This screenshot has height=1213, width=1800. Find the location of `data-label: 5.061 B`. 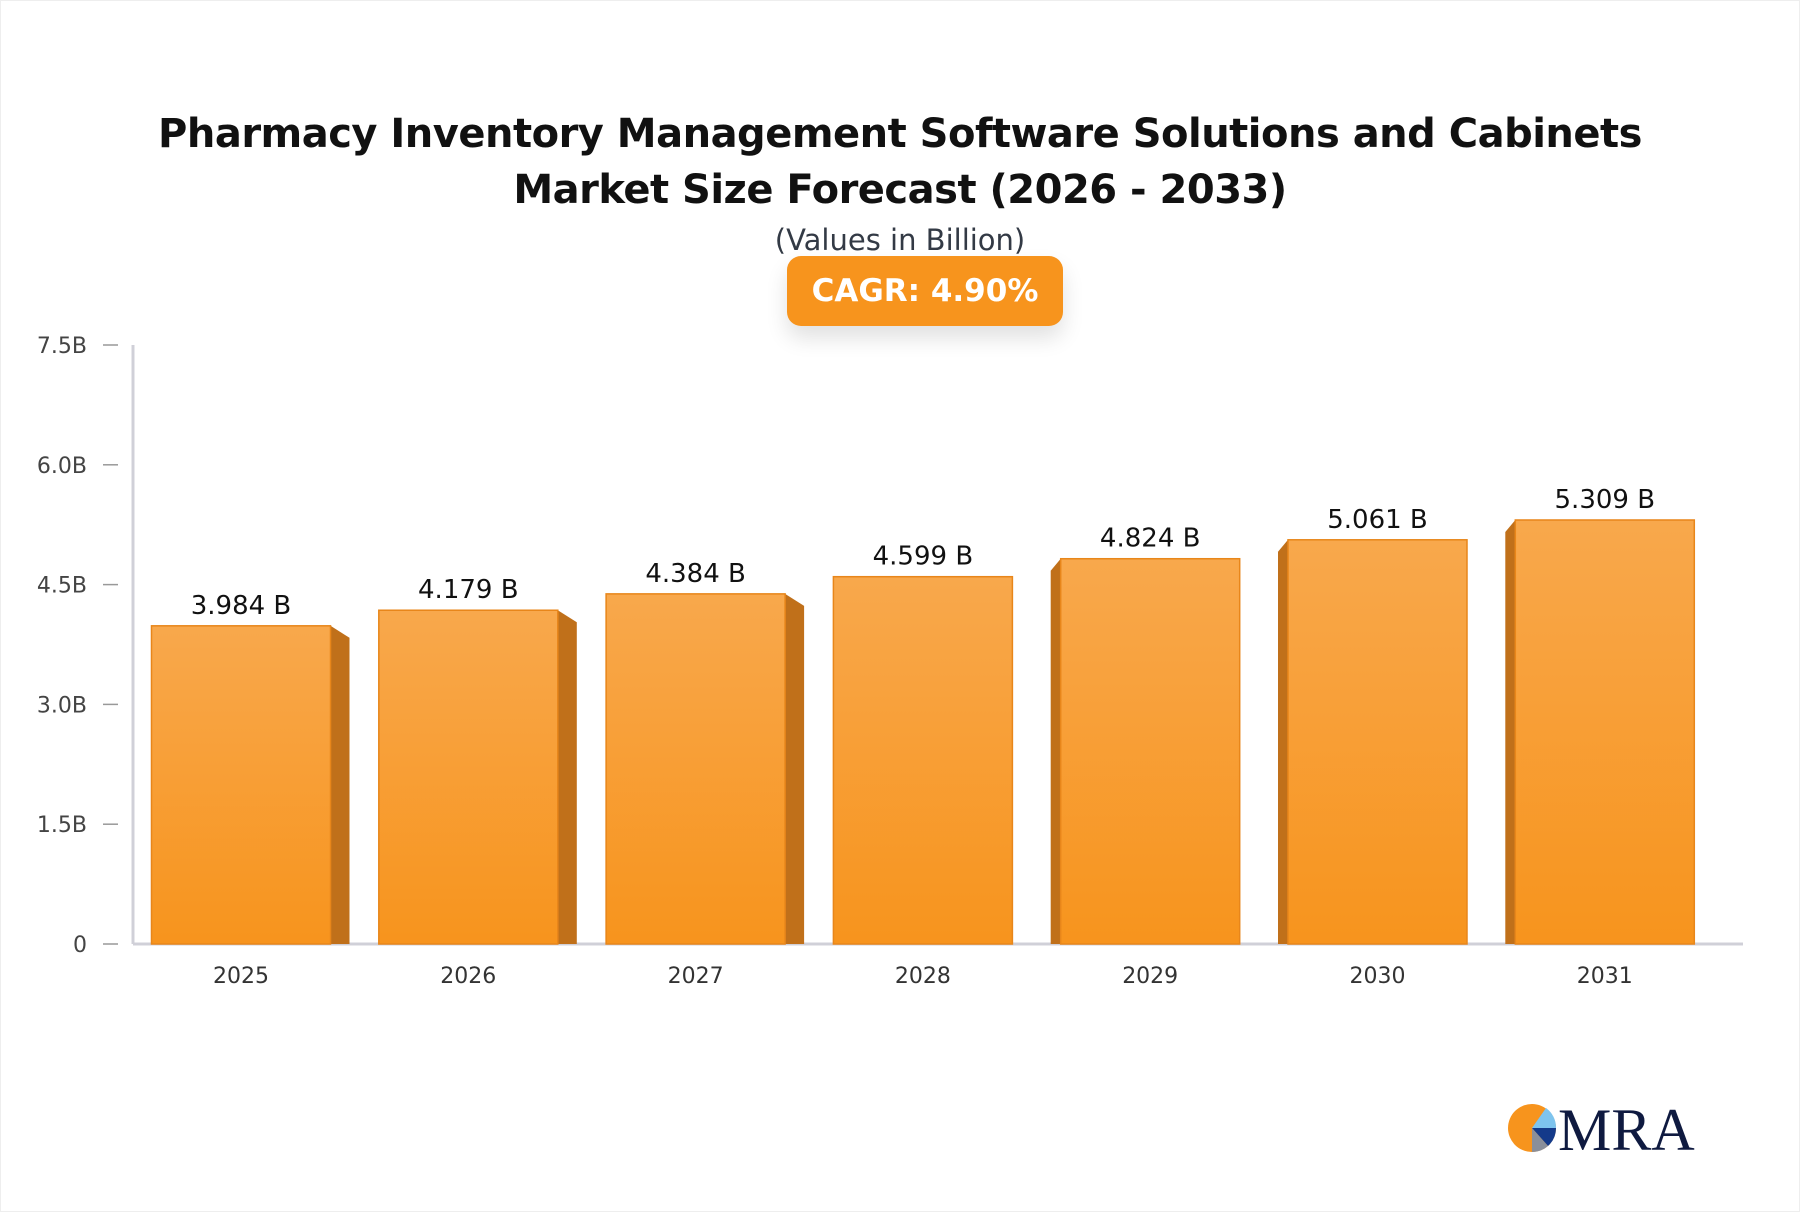

data-label: 5.061 B is located at coordinates (1377, 520).